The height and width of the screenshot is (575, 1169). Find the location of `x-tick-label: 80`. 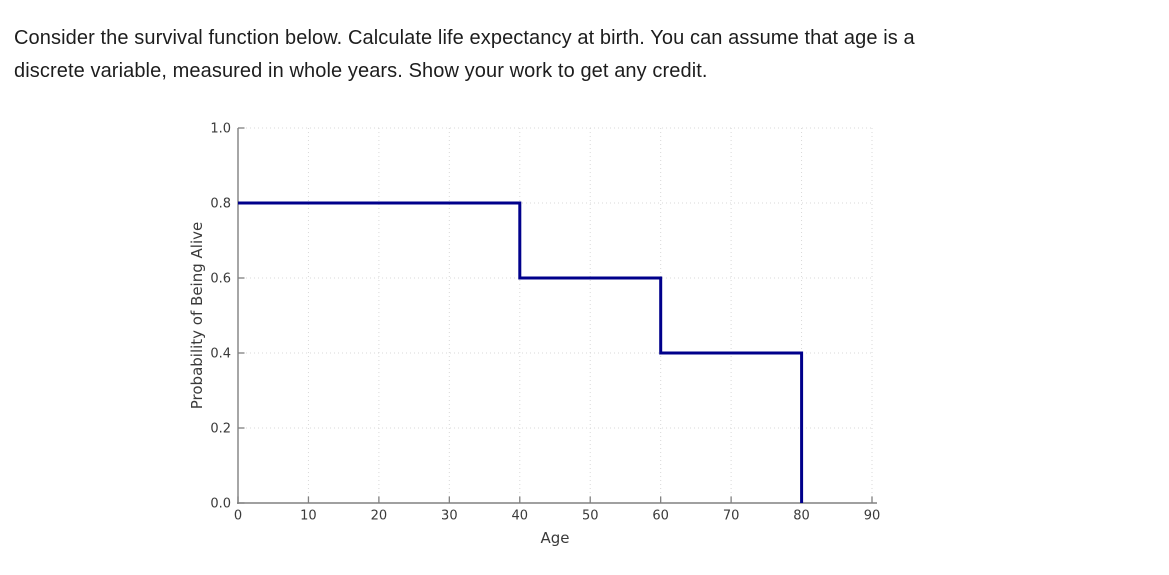

x-tick-label: 80 is located at coordinates (801, 516).